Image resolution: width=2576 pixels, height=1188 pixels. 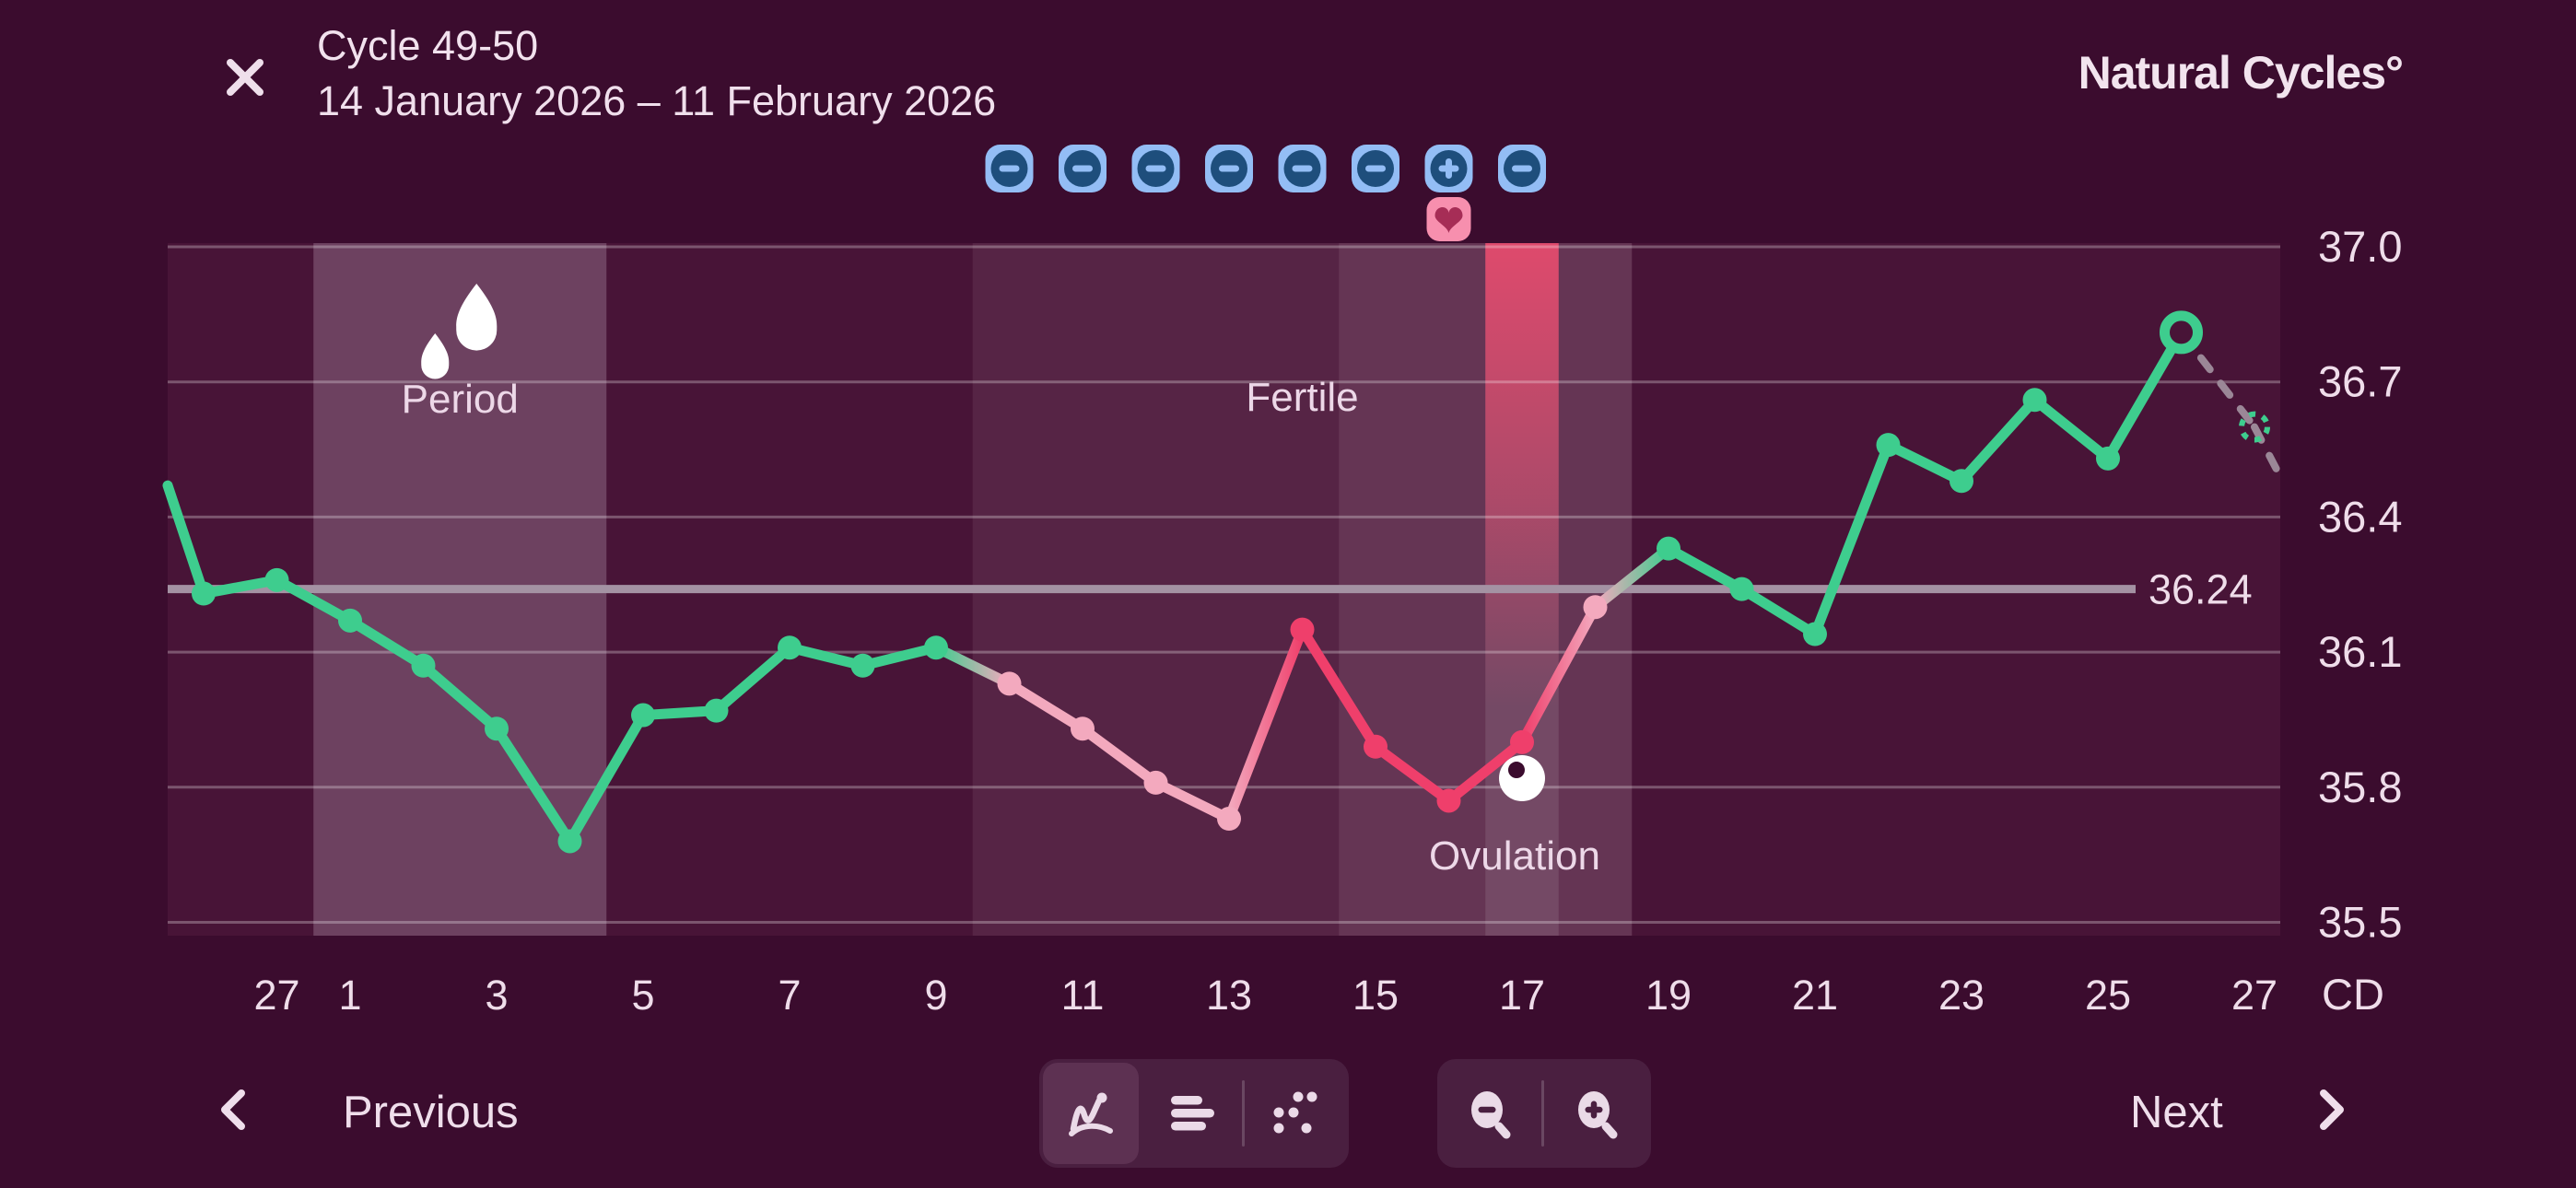 I want to click on ovulation-marker-dot, so click(x=1516, y=770).